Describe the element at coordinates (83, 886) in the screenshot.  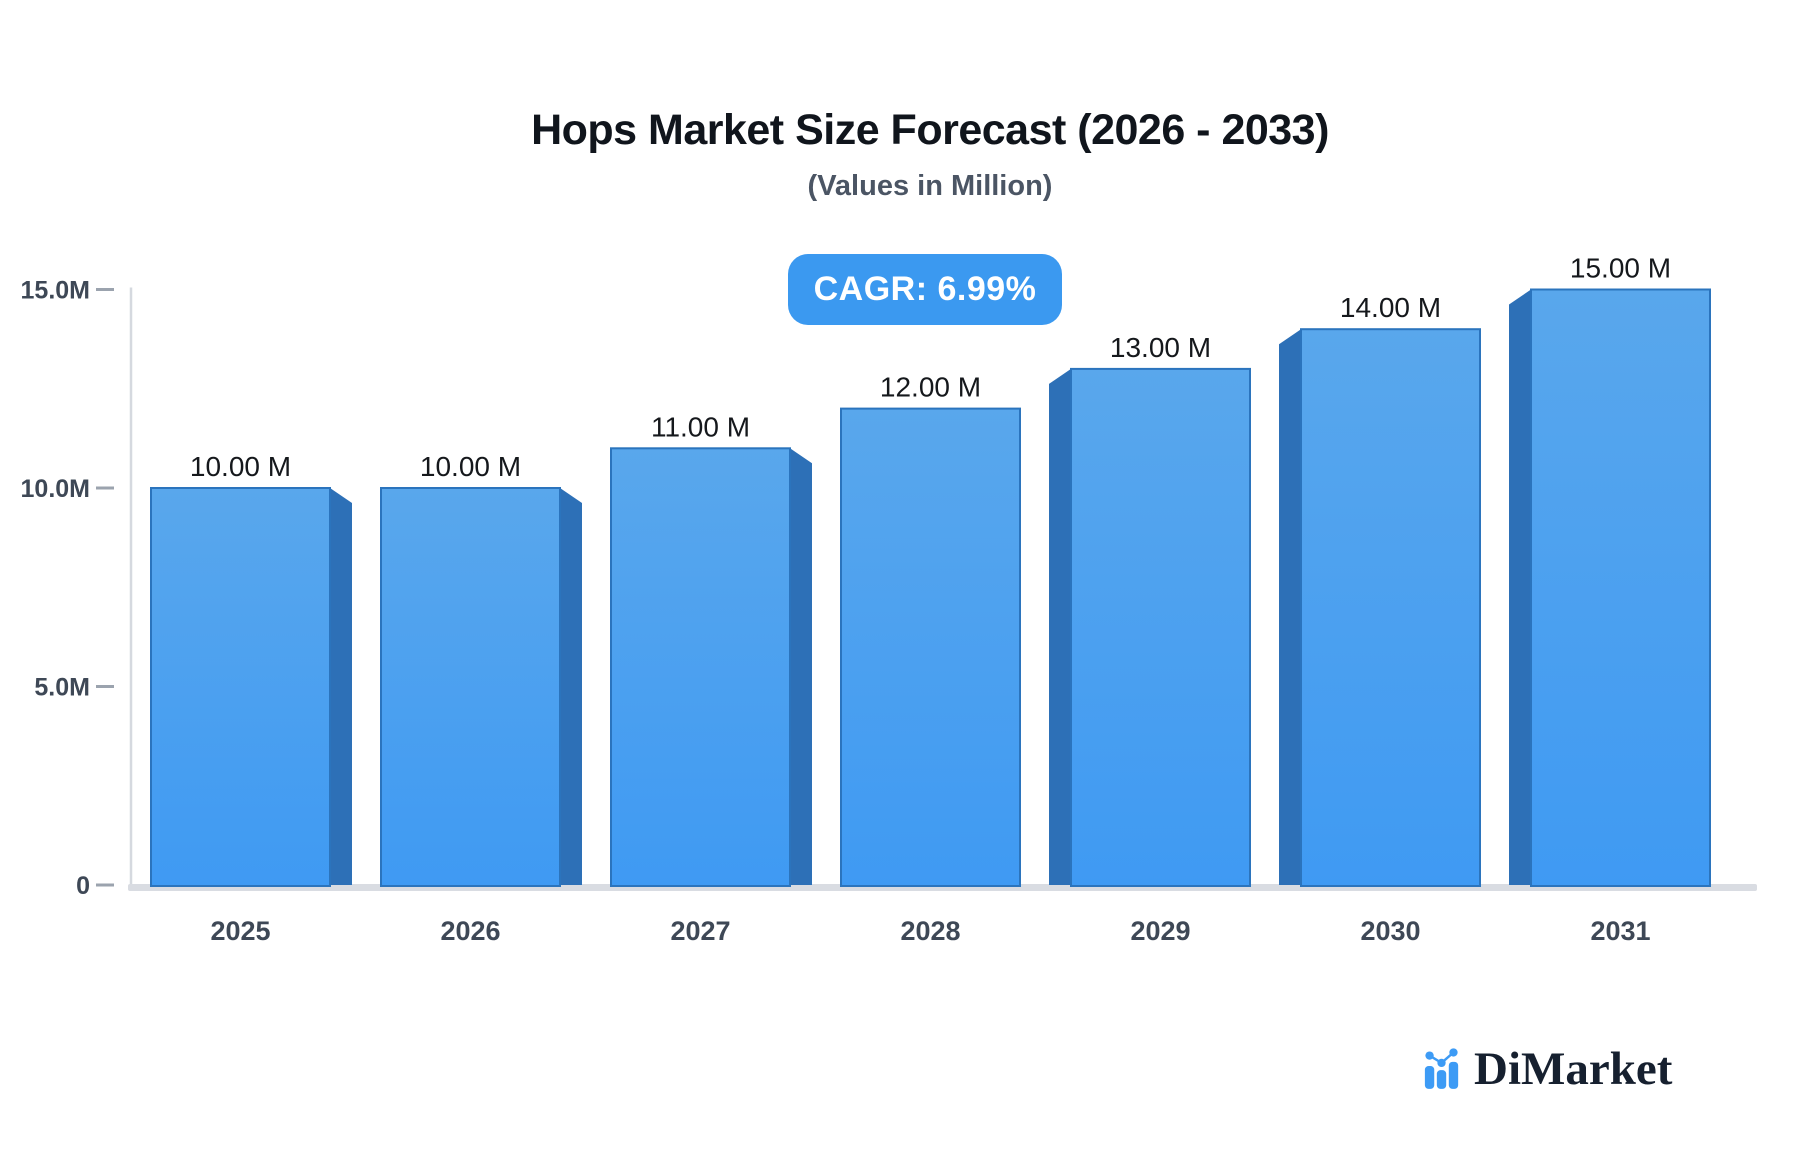
I see `y-axis-label: 0` at that location.